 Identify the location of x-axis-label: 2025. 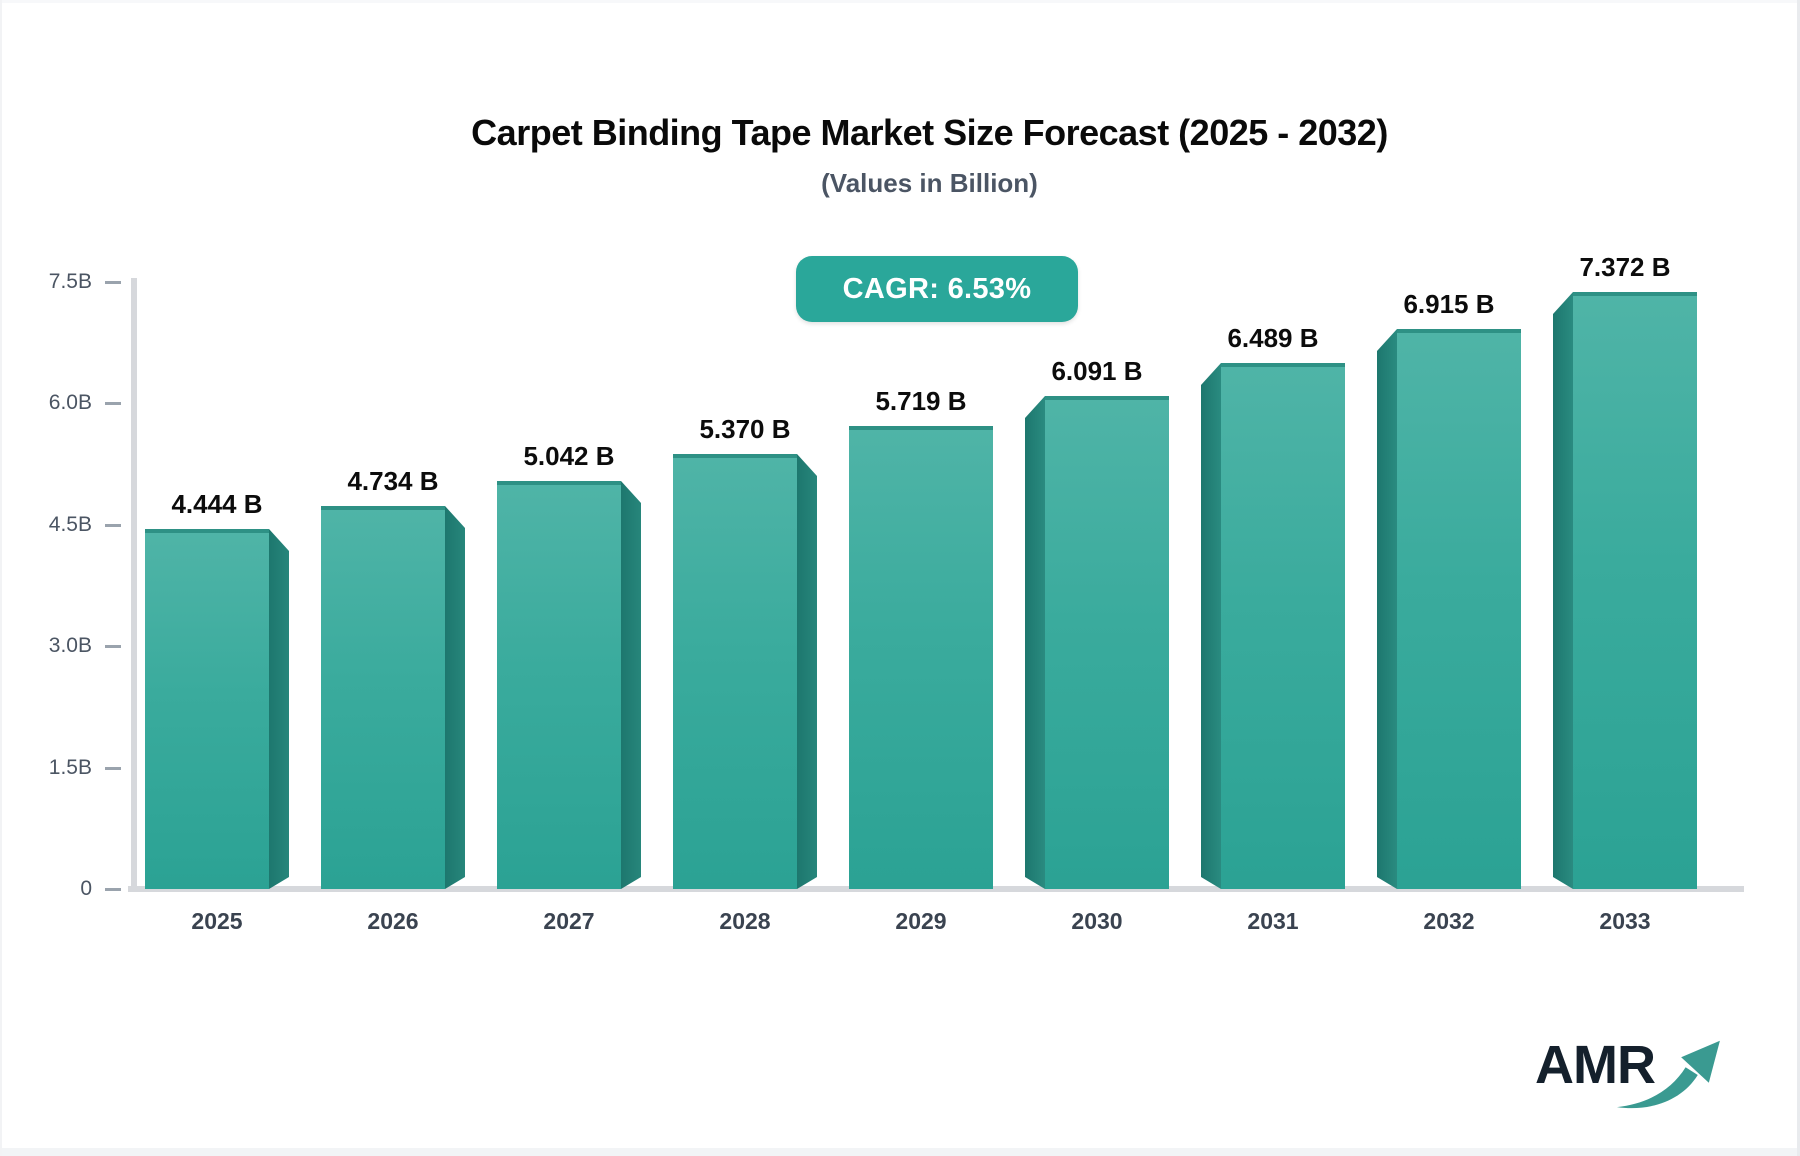
(217, 921).